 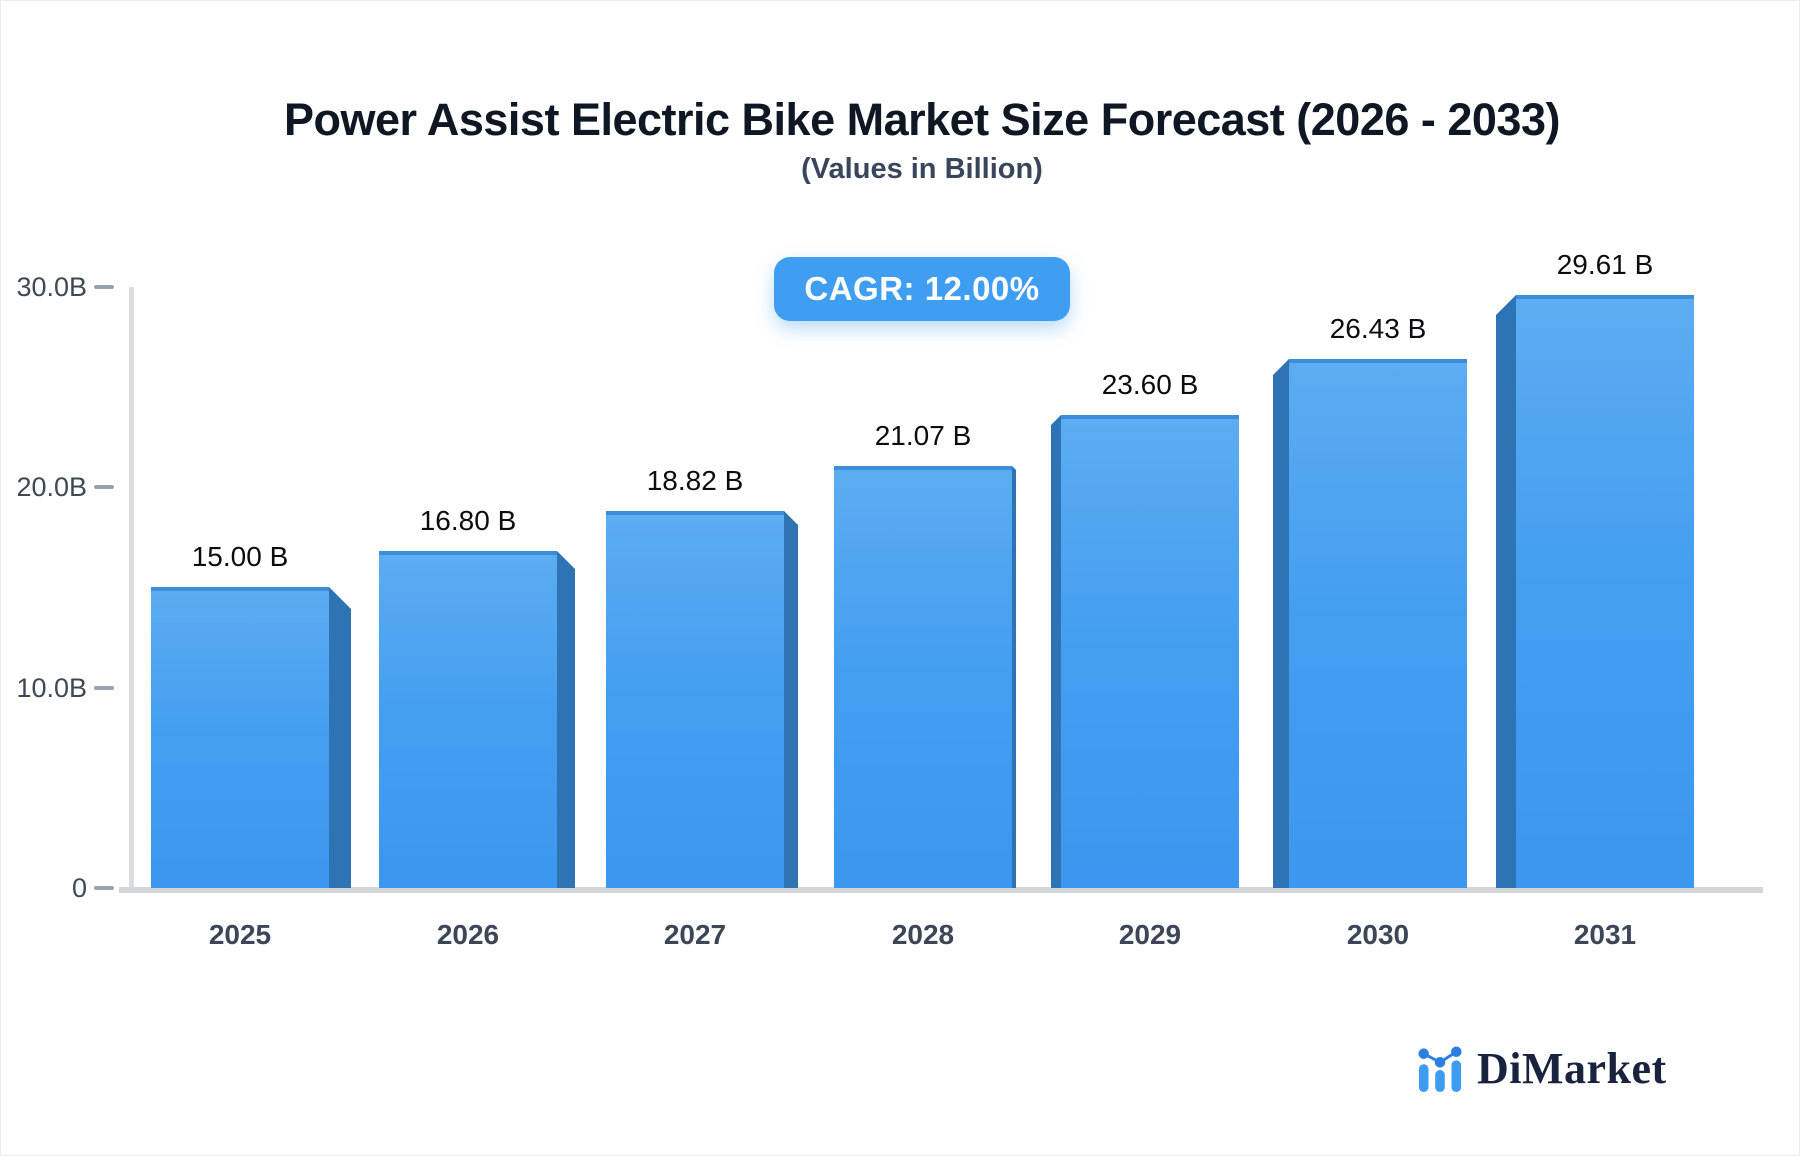 I want to click on chart-subtitle: (Values in Billion), so click(x=922, y=169).